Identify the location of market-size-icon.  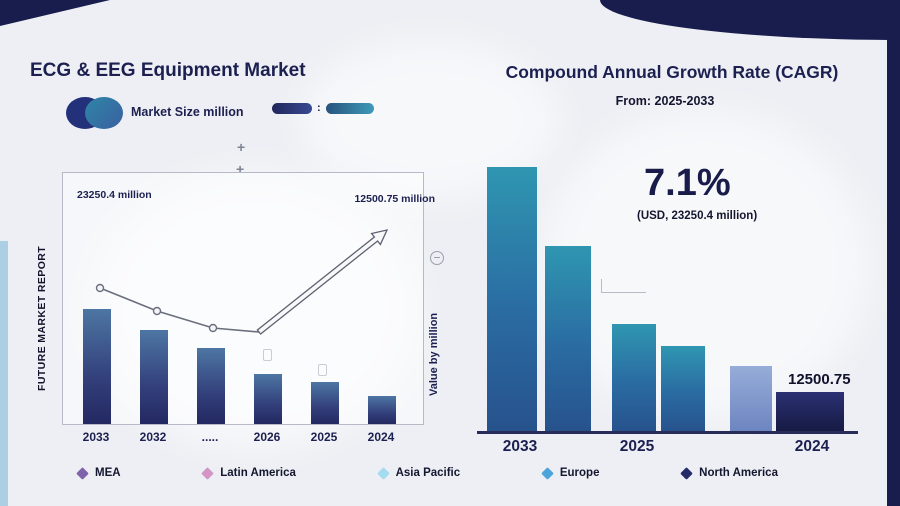
(95, 113).